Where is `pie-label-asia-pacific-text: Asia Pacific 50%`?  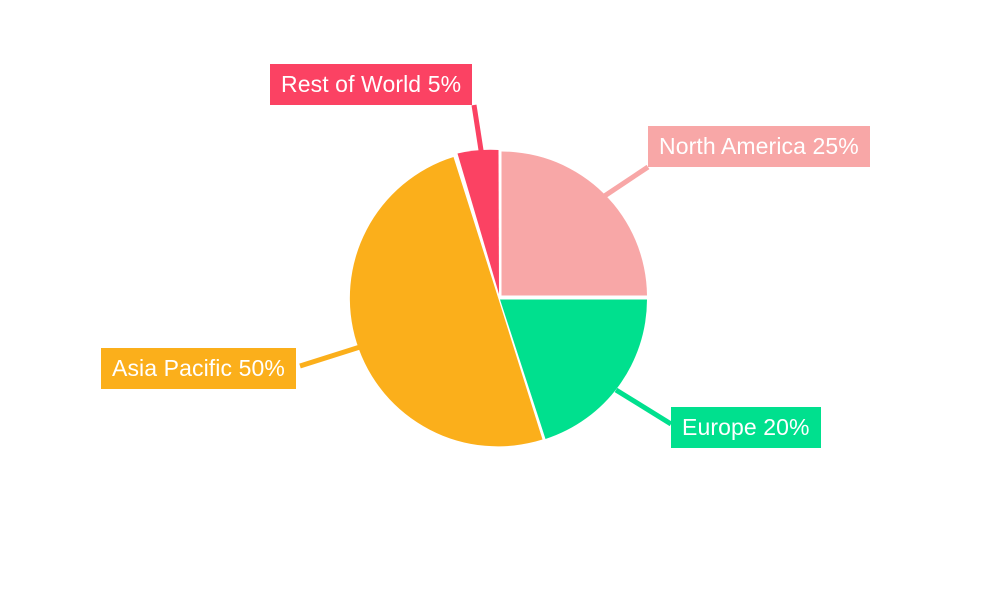 pie-label-asia-pacific-text: Asia Pacific 50% is located at coordinates (198, 368).